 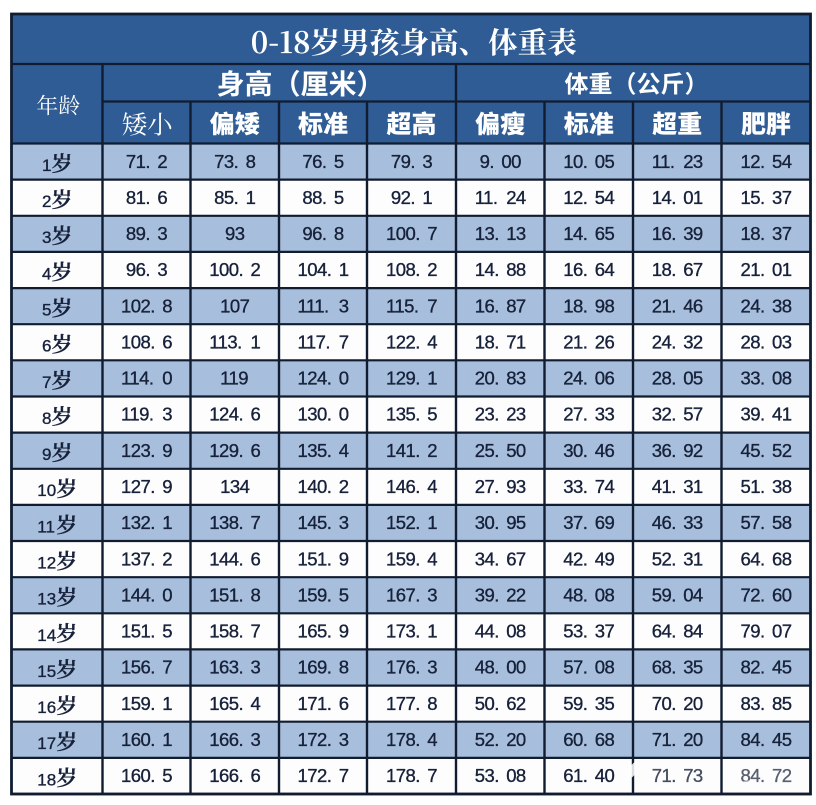 I want to click on svg-text: 04, so click(x=693, y=594).